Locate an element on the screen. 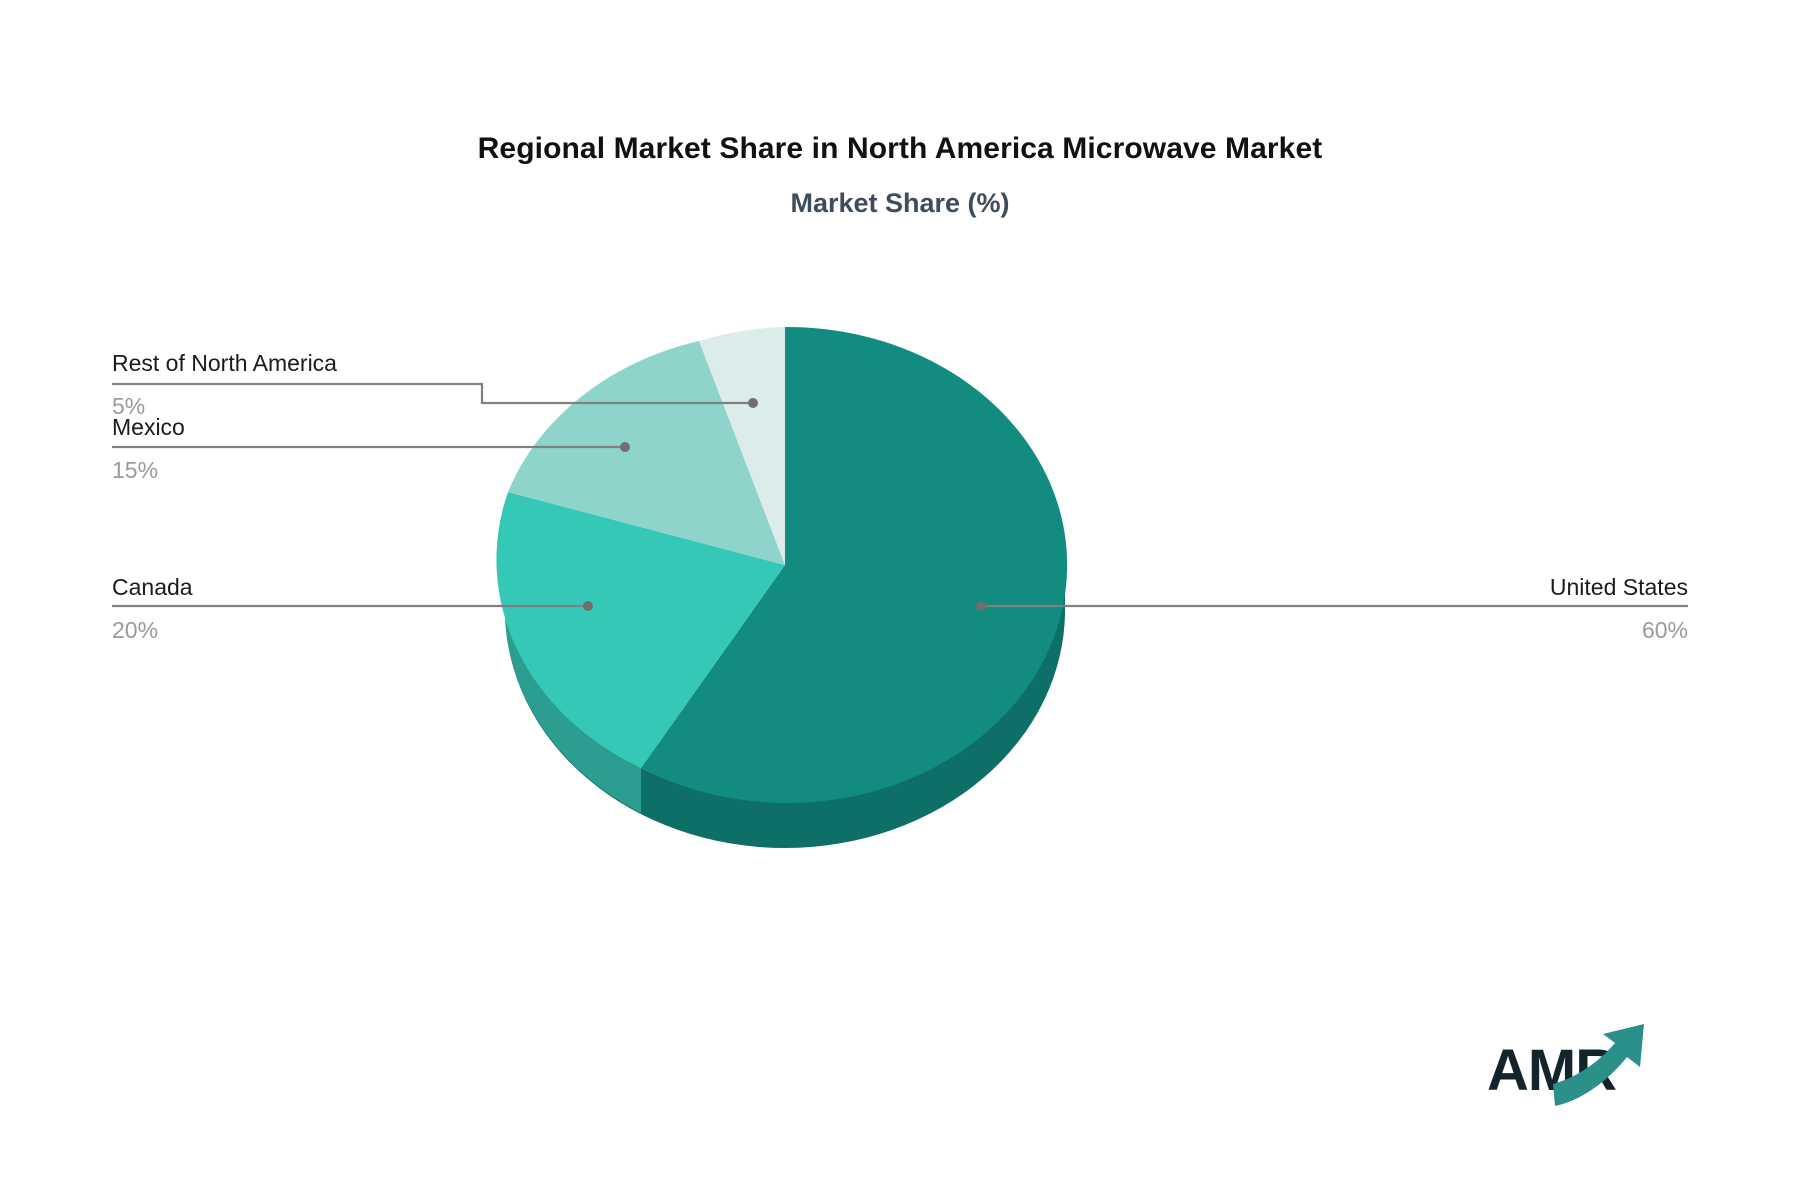 Image resolution: width=1800 pixels, height=1196 pixels. anchor-dot-rest-of-north-america is located at coordinates (753, 403).